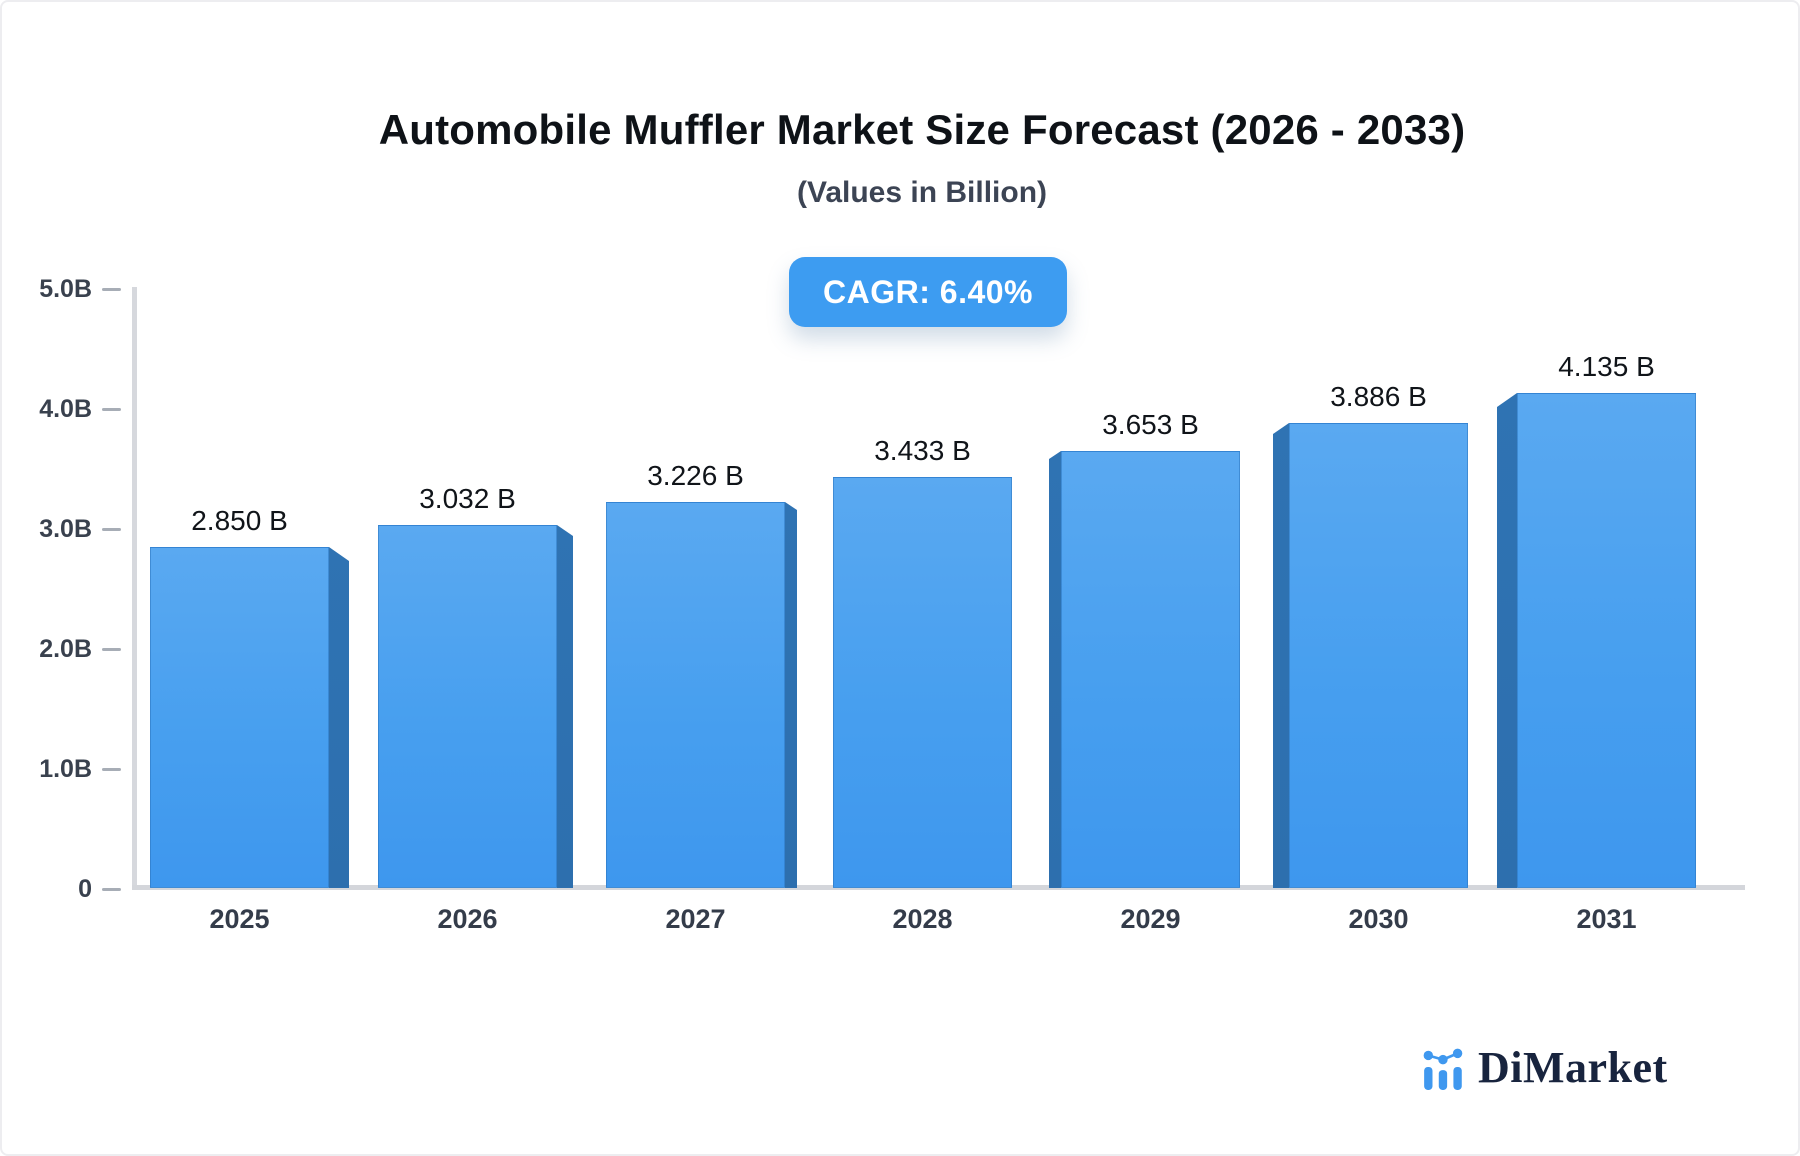 This screenshot has height=1156, width=1800. What do you see at coordinates (65, 769) in the screenshot?
I see `y-tick-label: 1.0B` at bounding box center [65, 769].